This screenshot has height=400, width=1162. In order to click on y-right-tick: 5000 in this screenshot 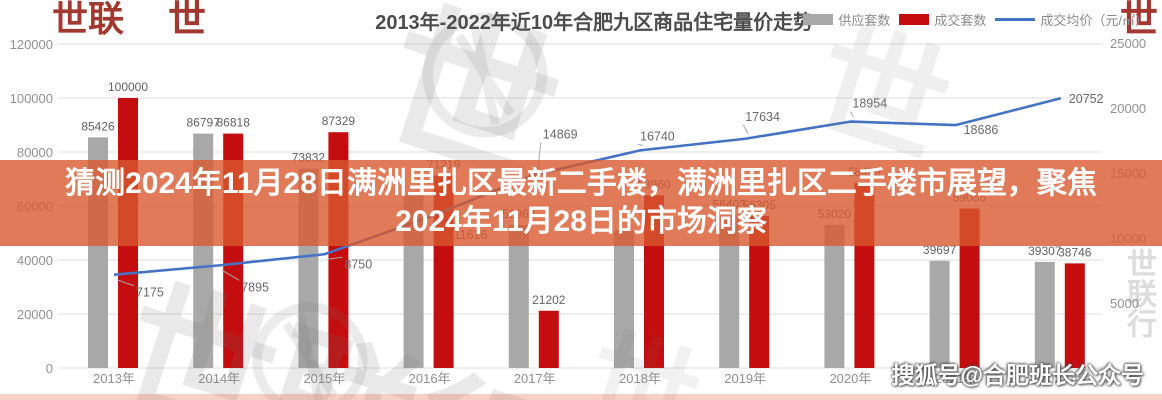, I will do `click(1124, 303)`.